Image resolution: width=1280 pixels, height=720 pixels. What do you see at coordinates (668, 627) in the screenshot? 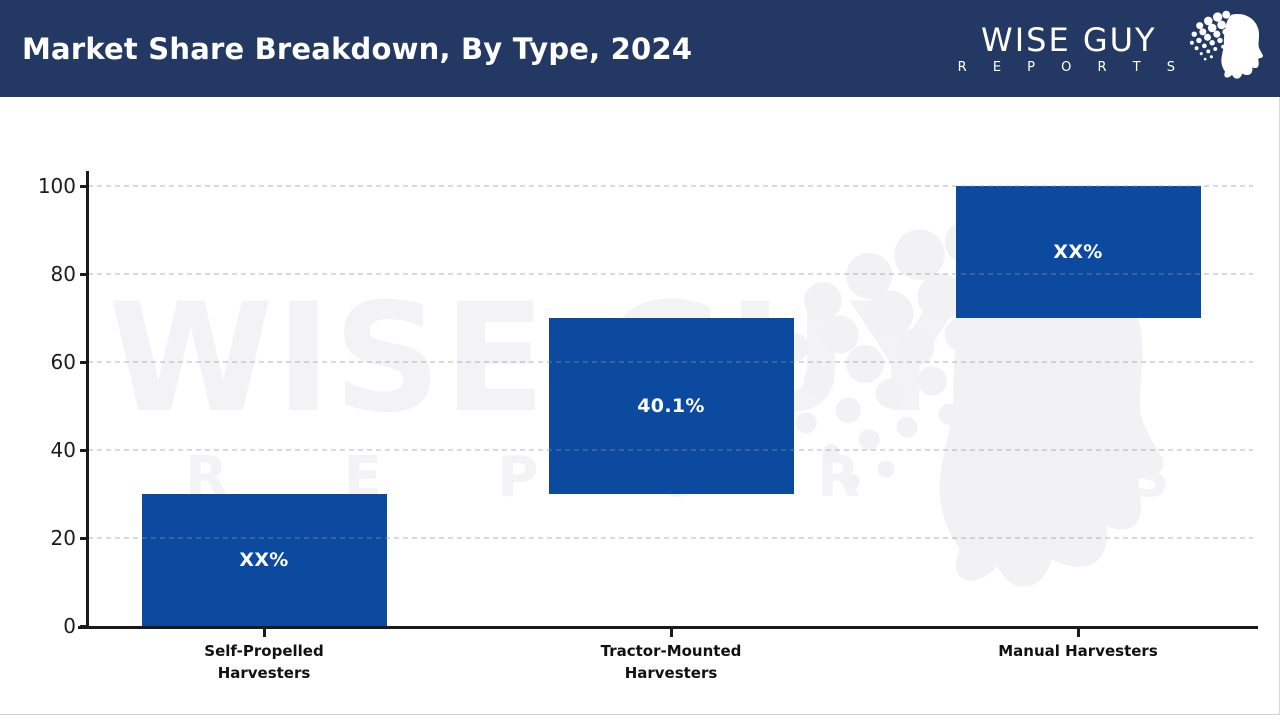
I see `x-axis-line` at bounding box center [668, 627].